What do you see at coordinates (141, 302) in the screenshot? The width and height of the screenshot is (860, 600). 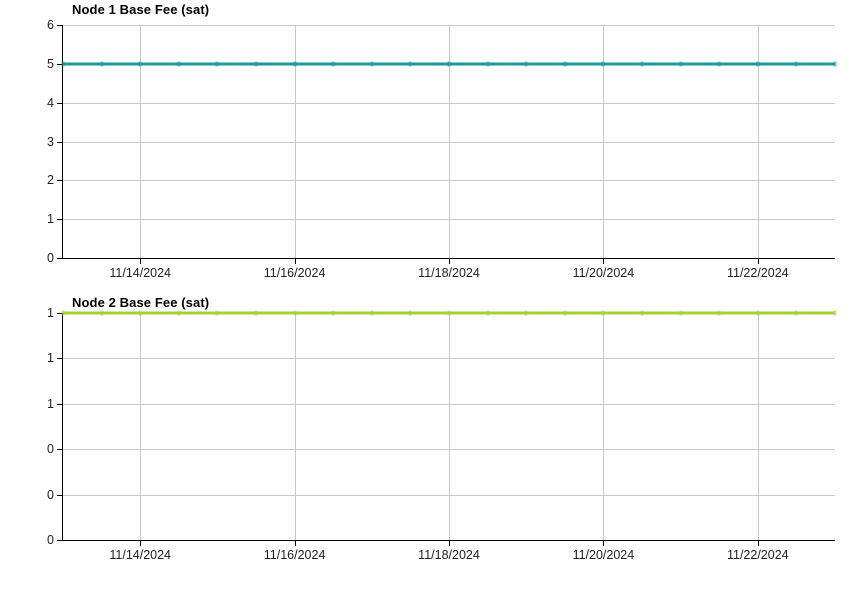 I see `chart-title-node-2: Node 2 Base Fee (sat)` at bounding box center [141, 302].